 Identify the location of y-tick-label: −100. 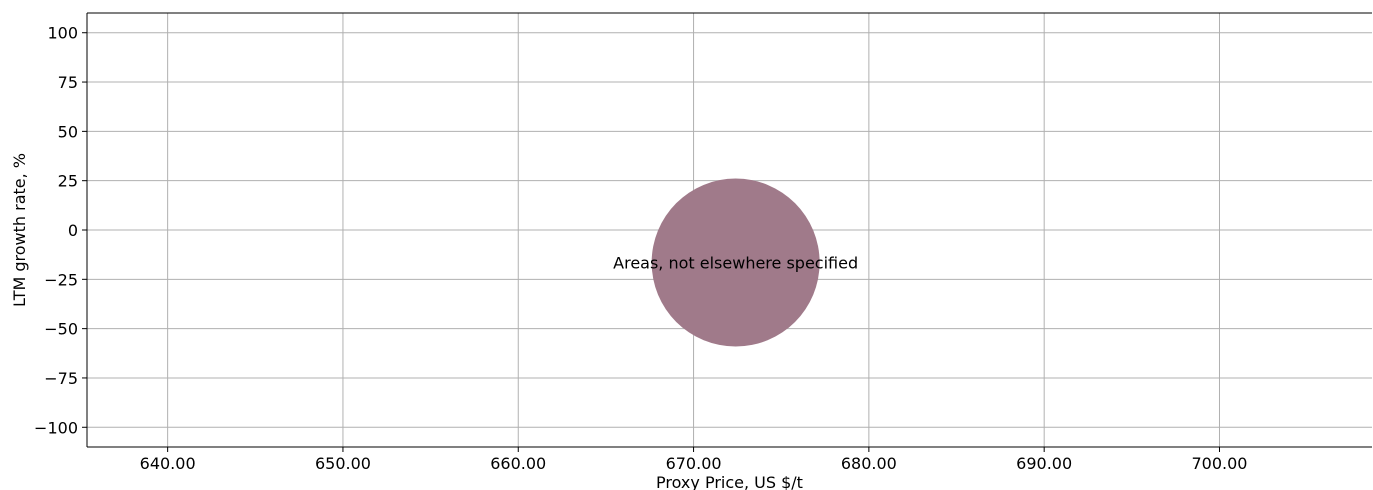
(56, 427).